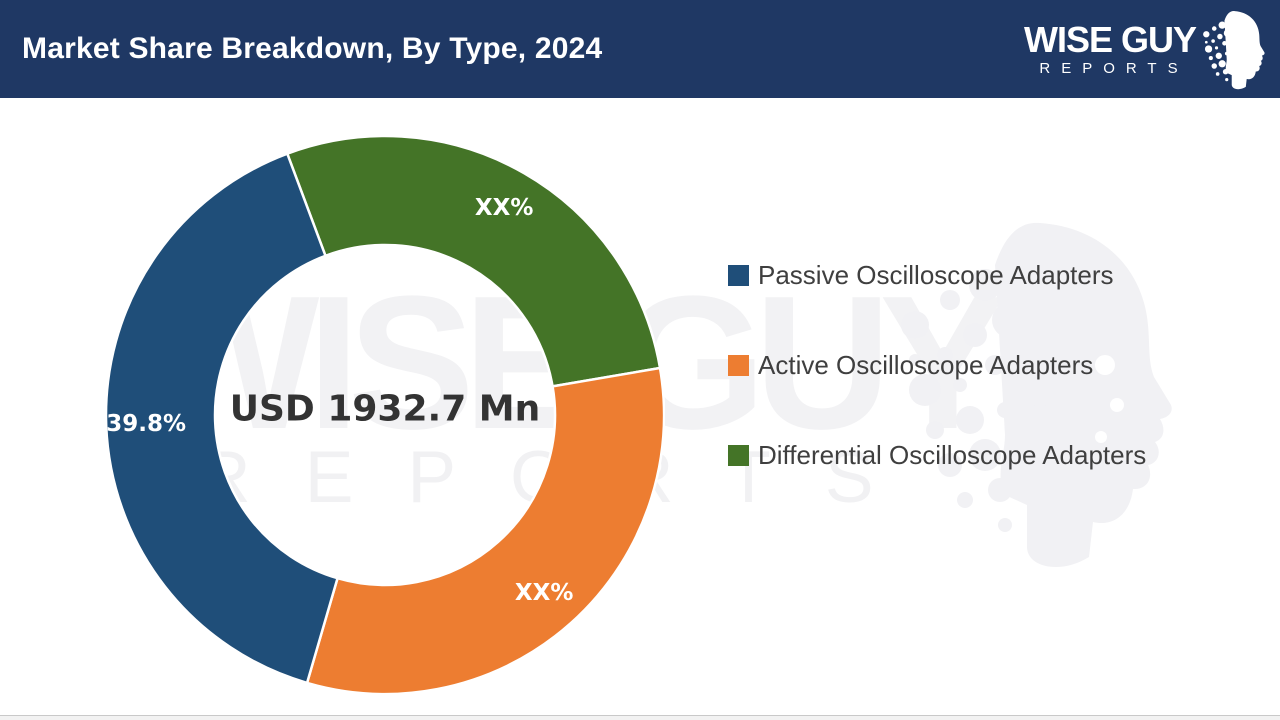 The width and height of the screenshot is (1280, 720). I want to click on legend-item-differential: Differential Oscilloscope Adapters, so click(937, 455).